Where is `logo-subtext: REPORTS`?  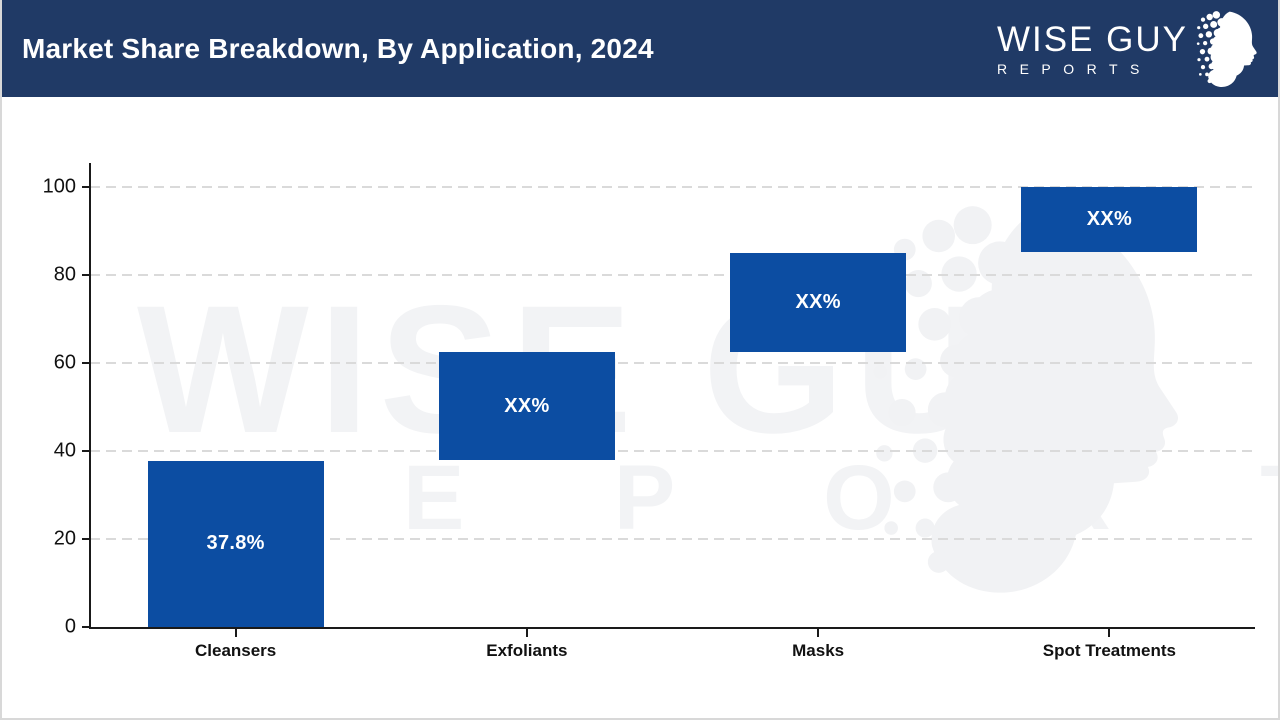
logo-subtext: REPORTS is located at coordinates (1074, 68).